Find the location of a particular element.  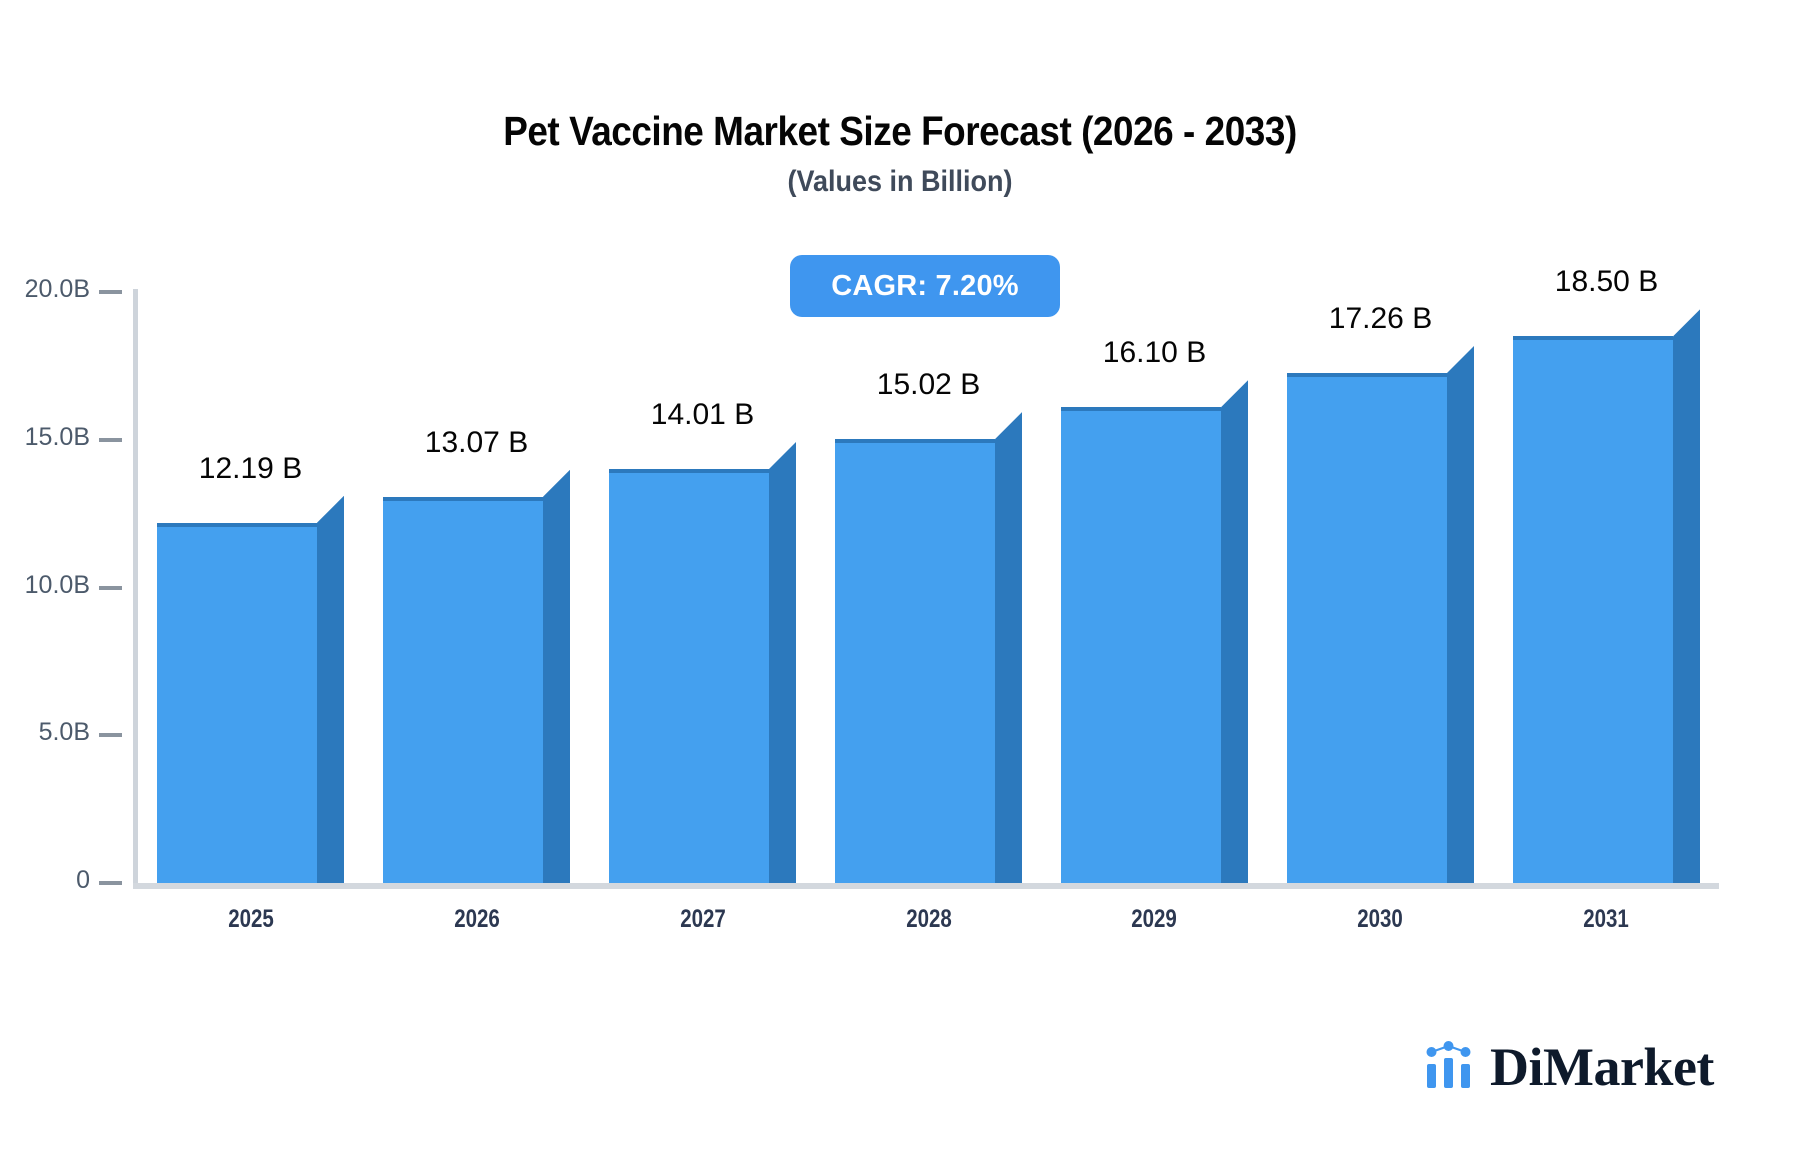

x-axis-tick-label-2026: 2026 is located at coordinates (476, 919).